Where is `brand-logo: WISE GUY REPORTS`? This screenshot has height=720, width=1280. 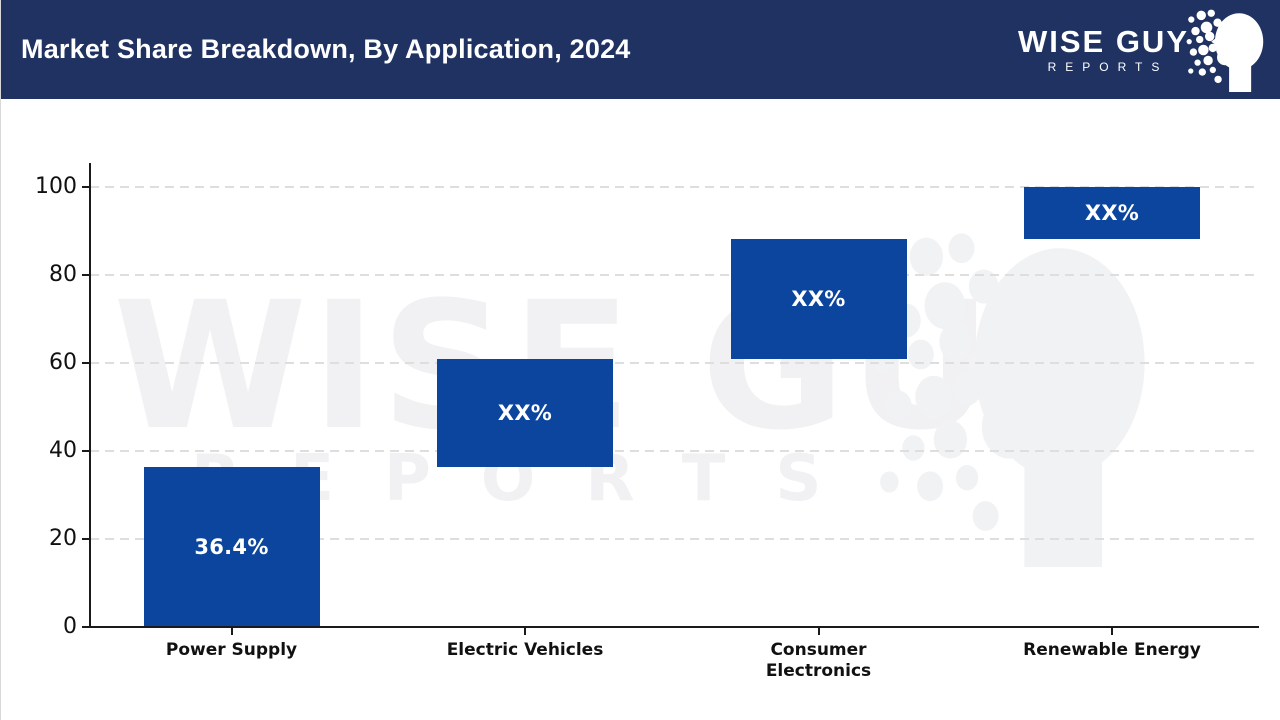
brand-logo: WISE GUY REPORTS is located at coordinates (1143, 49).